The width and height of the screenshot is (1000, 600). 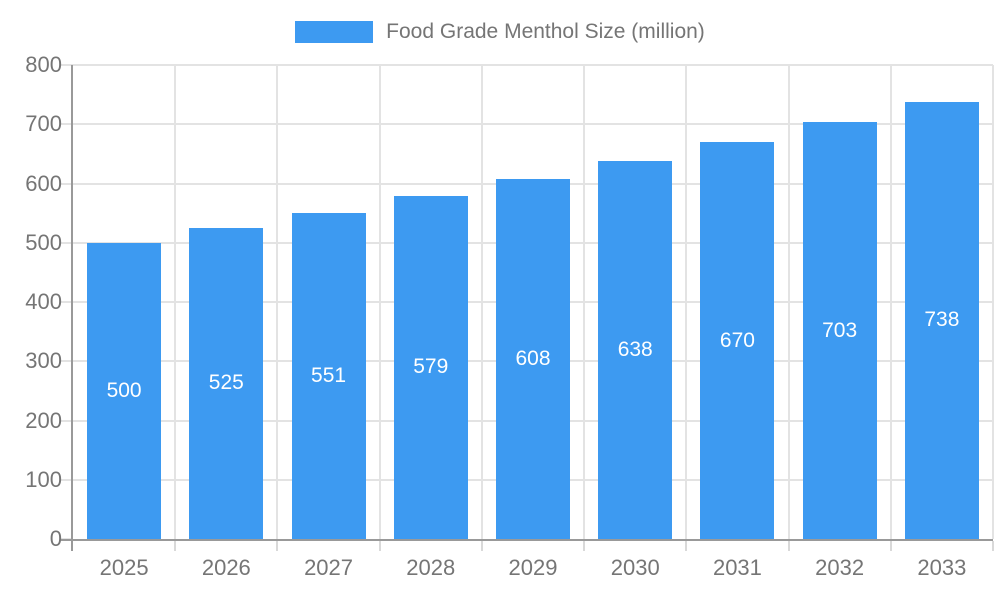 What do you see at coordinates (55, 538) in the screenshot?
I see `y-axis-tick-label: 0` at bounding box center [55, 538].